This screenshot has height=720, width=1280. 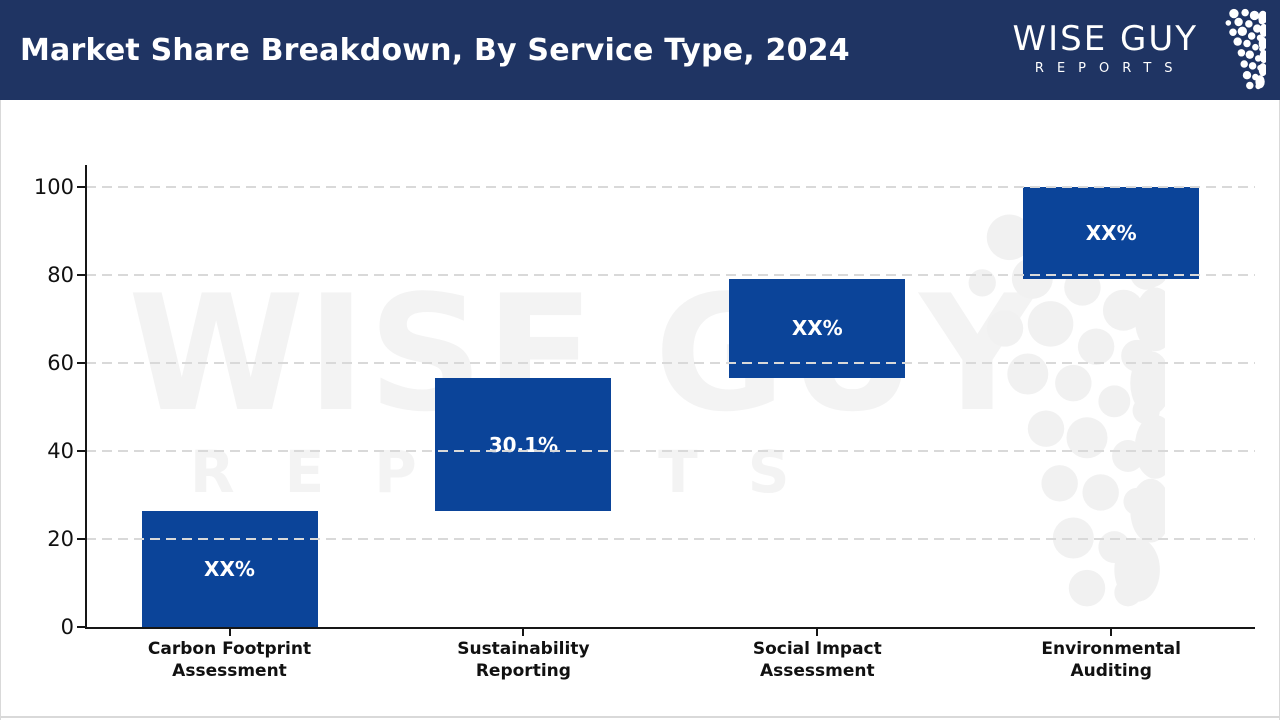 I want to click on logo-wordmark-line1: WISE GUY, so click(x=1105, y=39).